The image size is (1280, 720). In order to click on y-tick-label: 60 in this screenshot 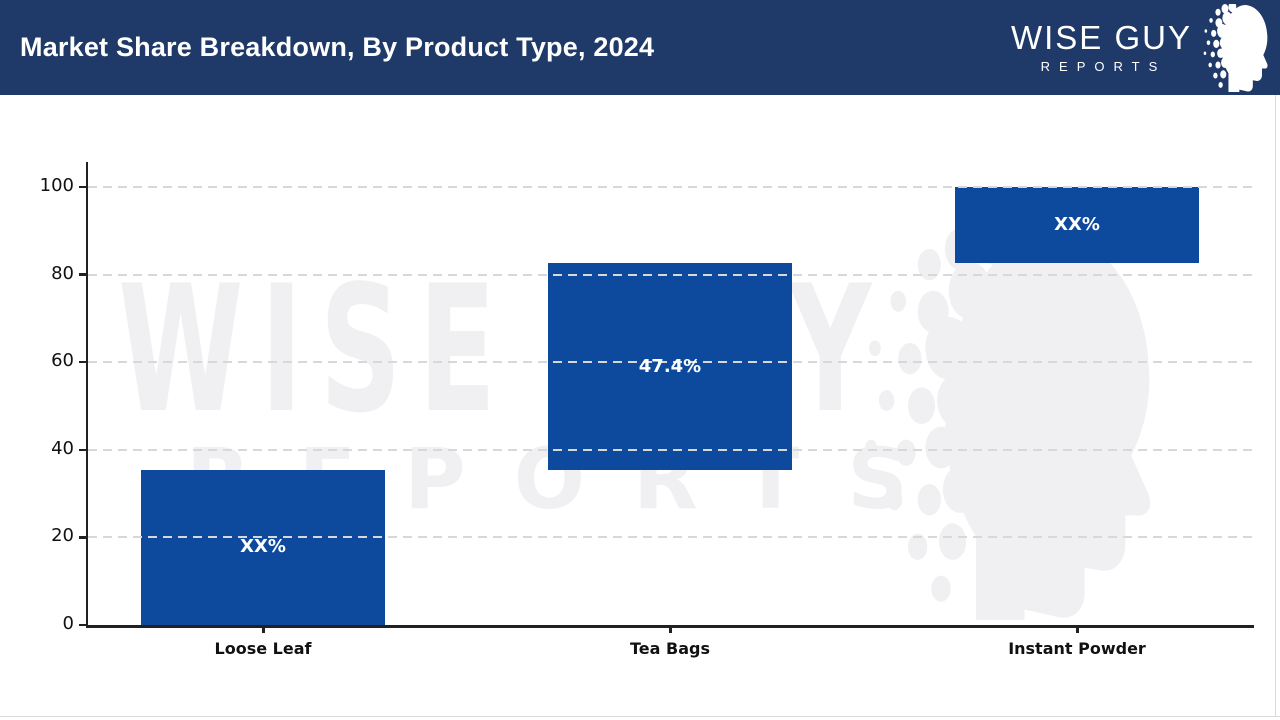, I will do `click(62, 361)`.